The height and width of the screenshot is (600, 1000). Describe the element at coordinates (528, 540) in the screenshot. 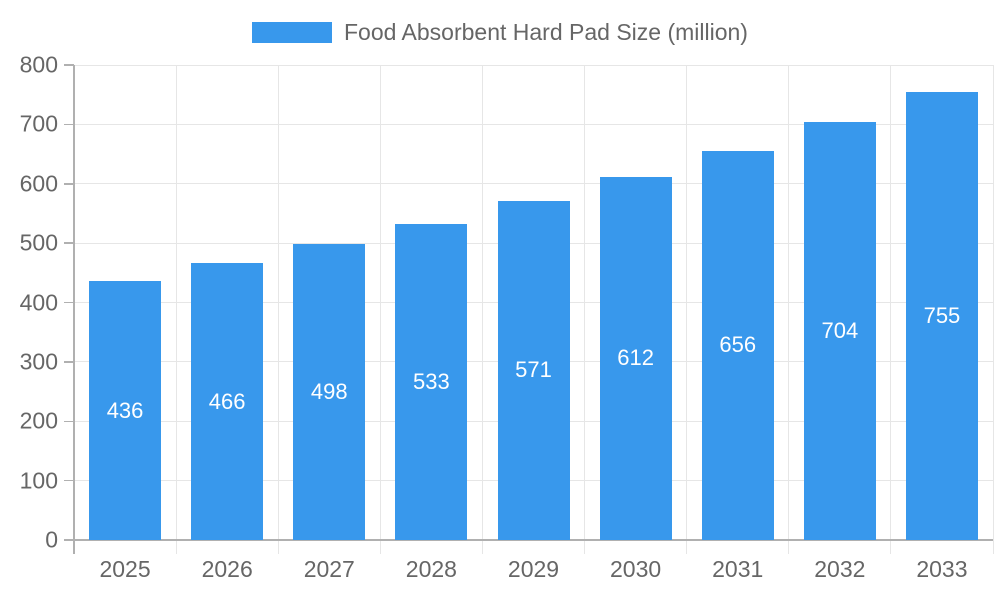

I see `x-axis-line` at that location.